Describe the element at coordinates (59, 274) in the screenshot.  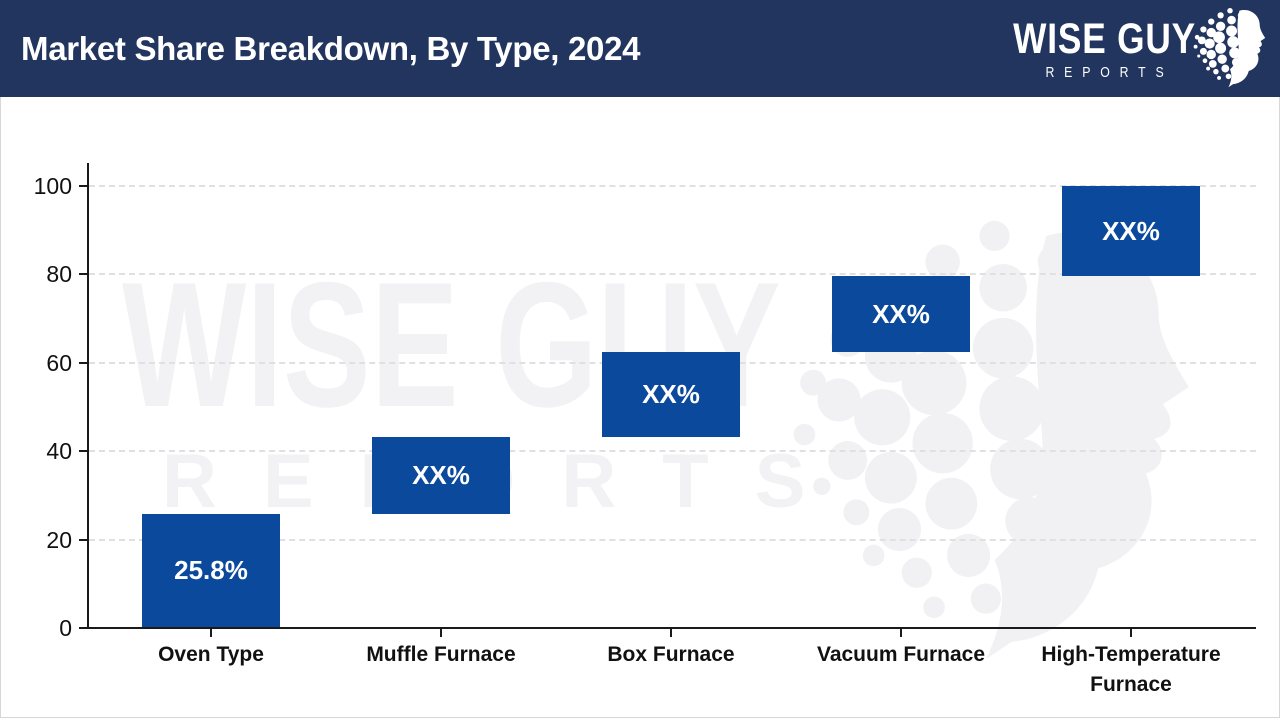
I see `y-tick-label-80: 80` at that location.